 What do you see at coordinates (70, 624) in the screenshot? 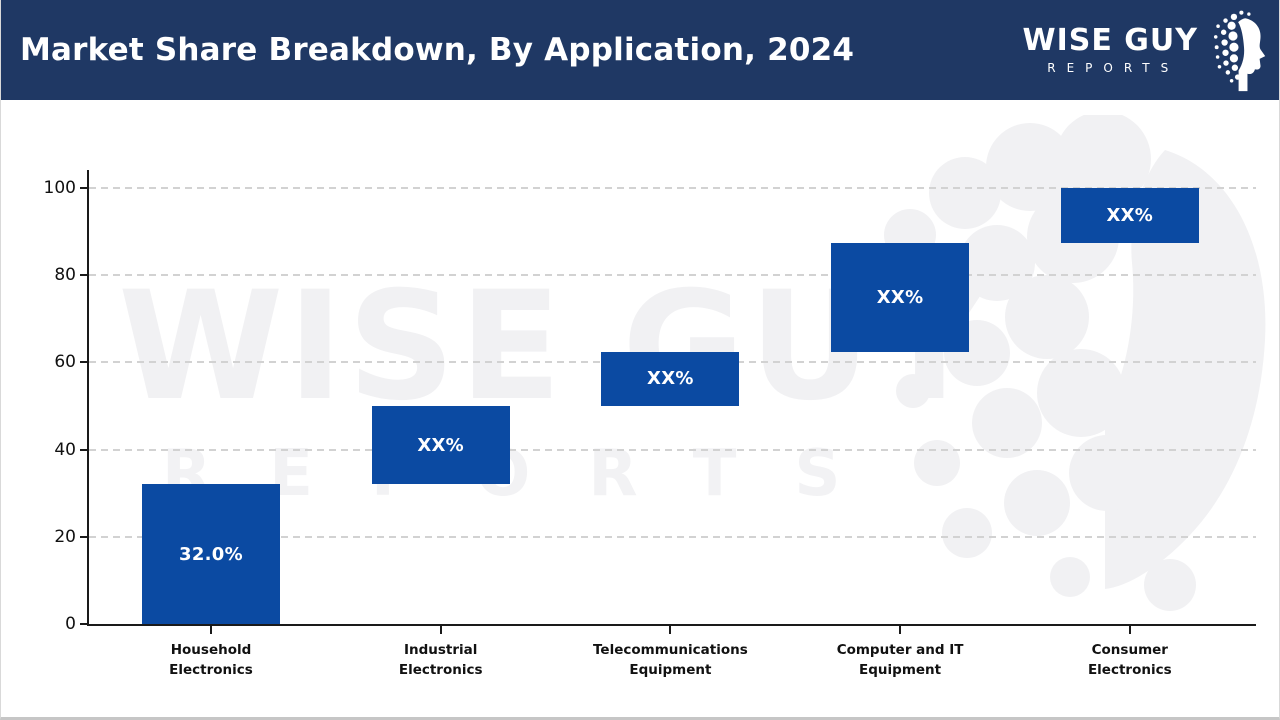
I see `y-axis-tick-label: 0` at bounding box center [70, 624].